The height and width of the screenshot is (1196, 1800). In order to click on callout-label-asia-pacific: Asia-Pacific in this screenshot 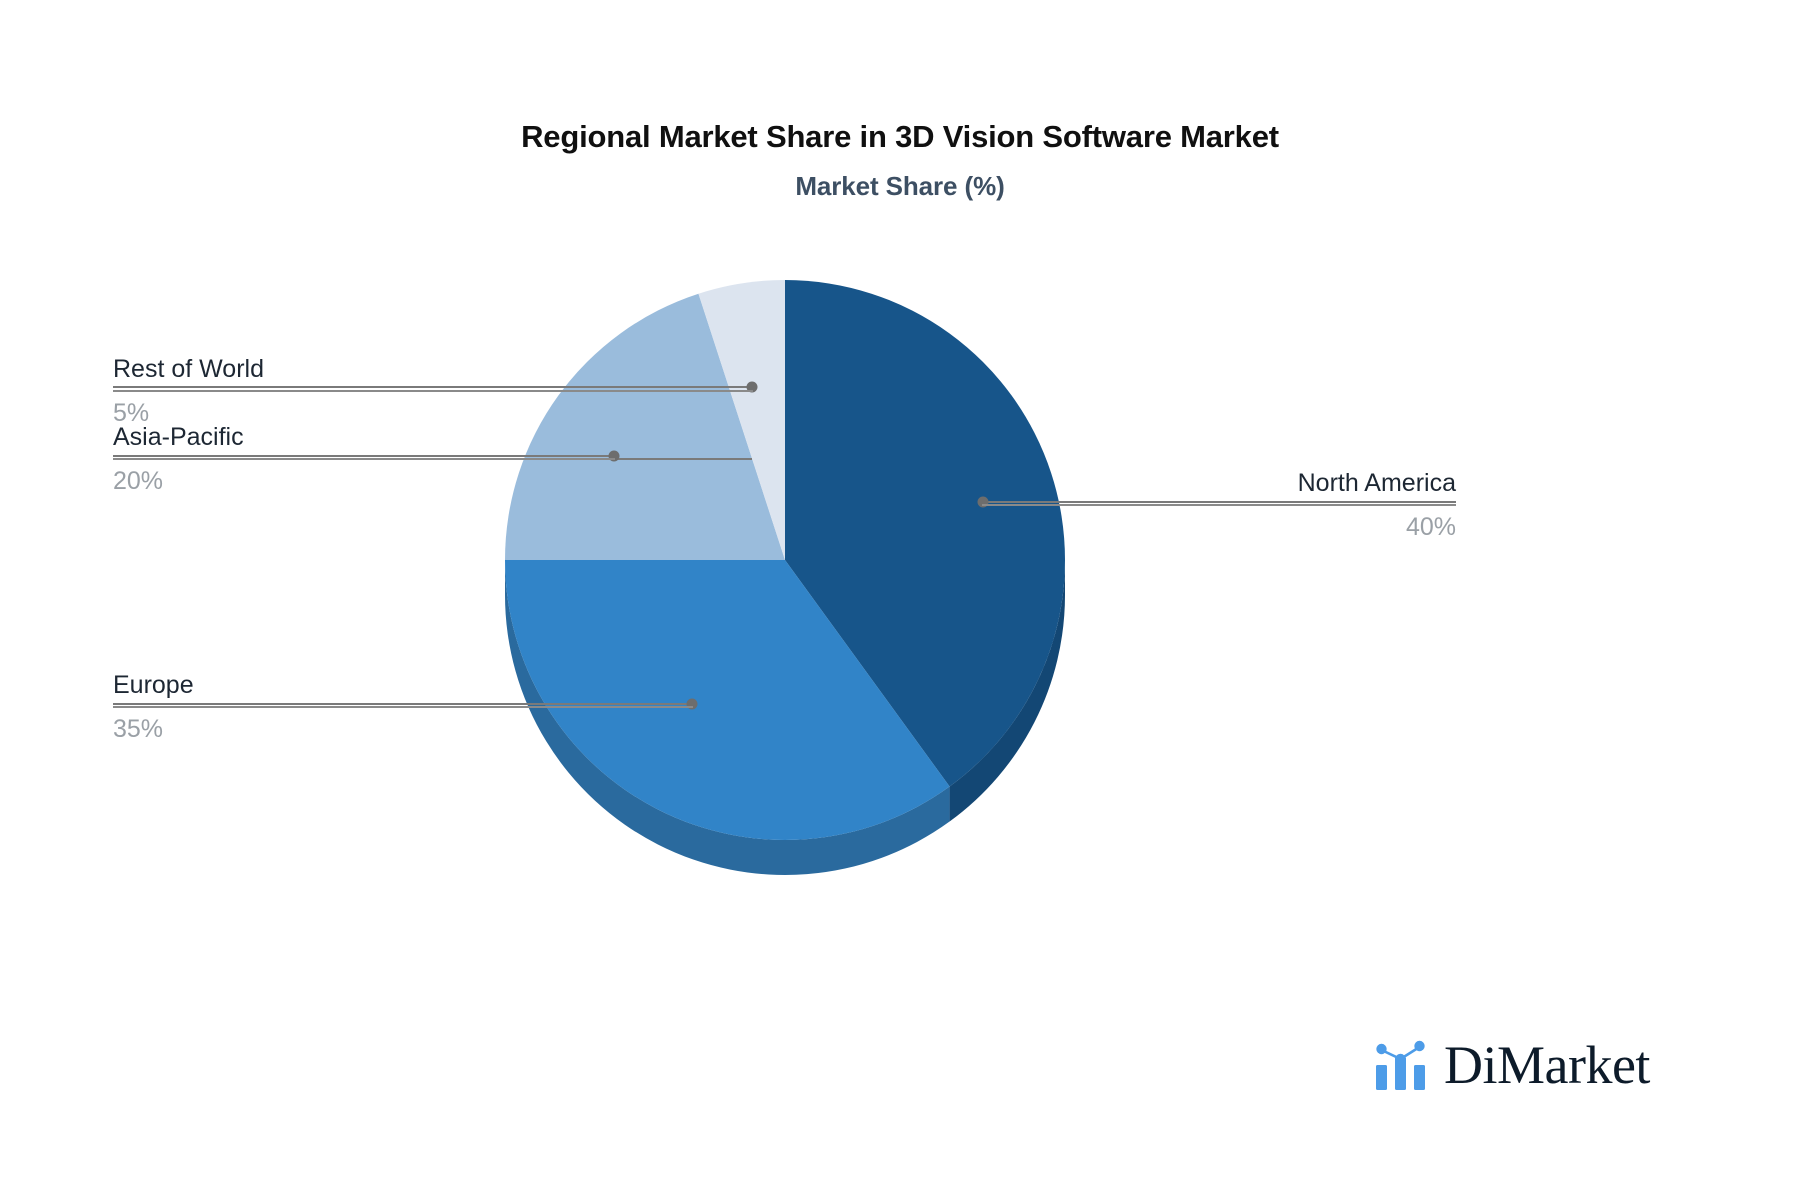, I will do `click(178, 437)`.